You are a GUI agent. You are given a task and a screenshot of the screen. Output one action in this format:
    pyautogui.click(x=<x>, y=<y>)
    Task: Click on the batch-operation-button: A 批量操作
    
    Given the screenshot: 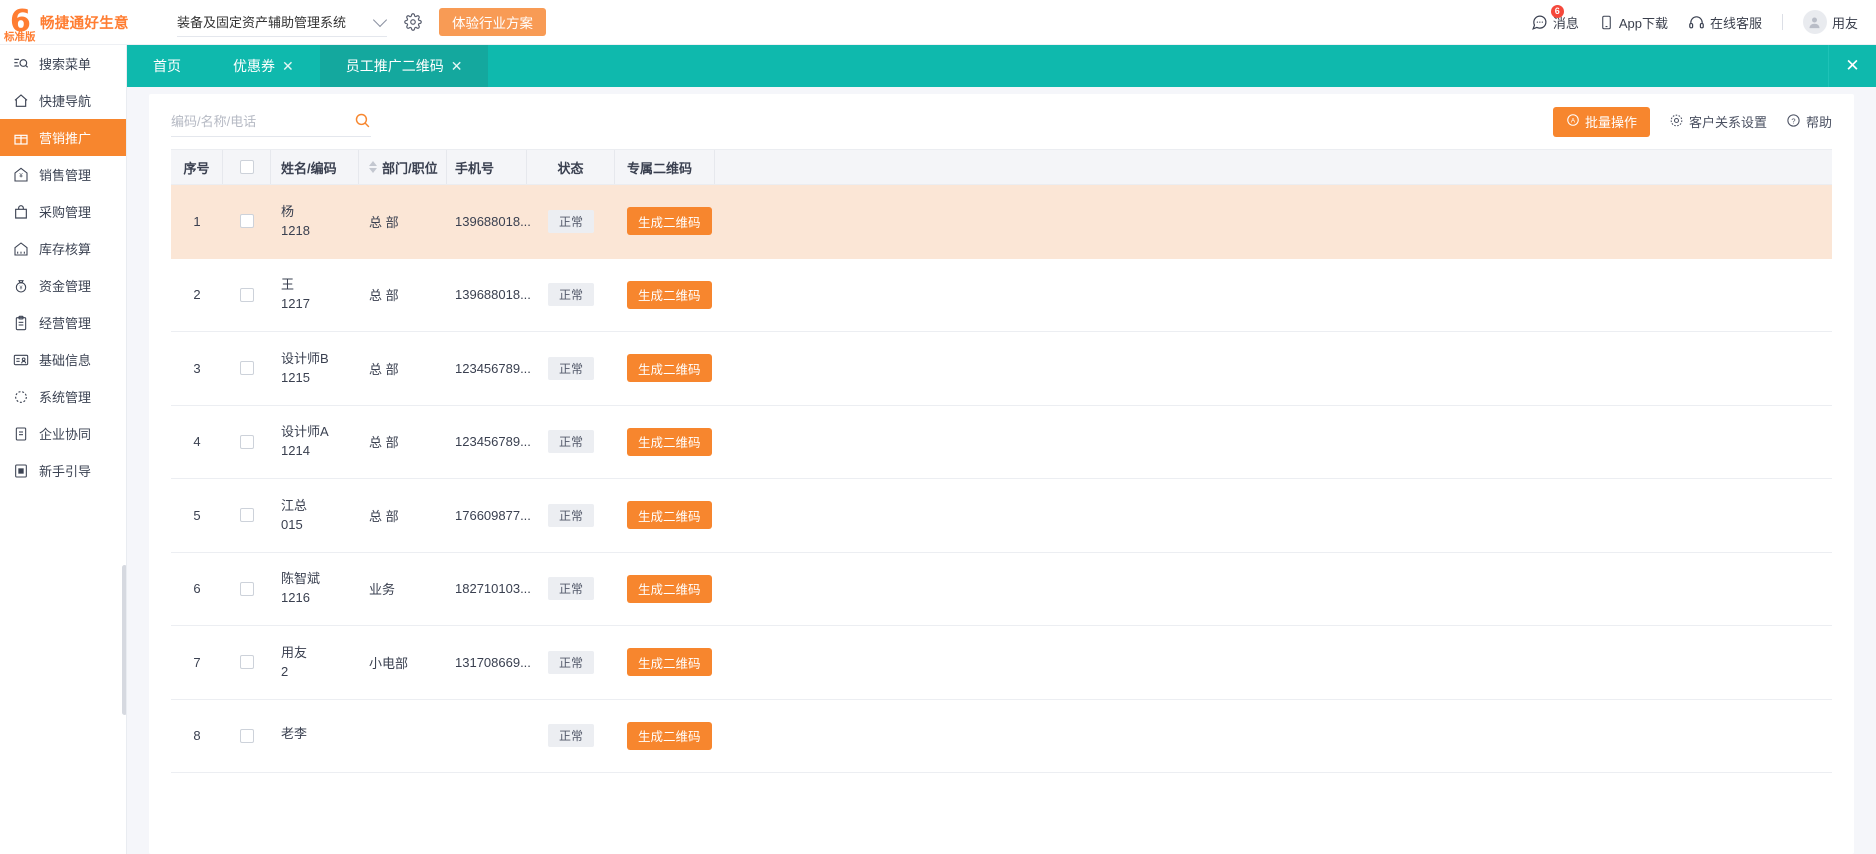 What is the action you would take?
    pyautogui.click(x=1601, y=121)
    